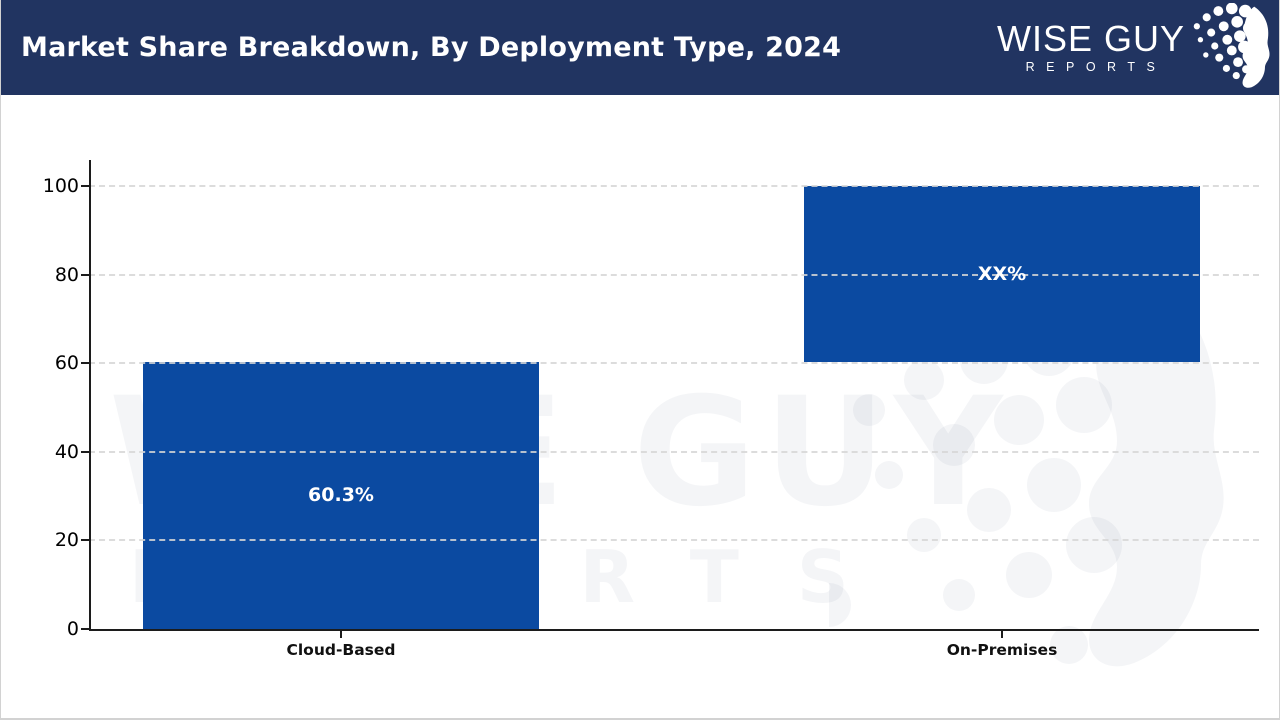 This screenshot has width=1280, height=720. I want to click on brand-logo-text: WISE GUY REPORTS, so click(1090, 46).